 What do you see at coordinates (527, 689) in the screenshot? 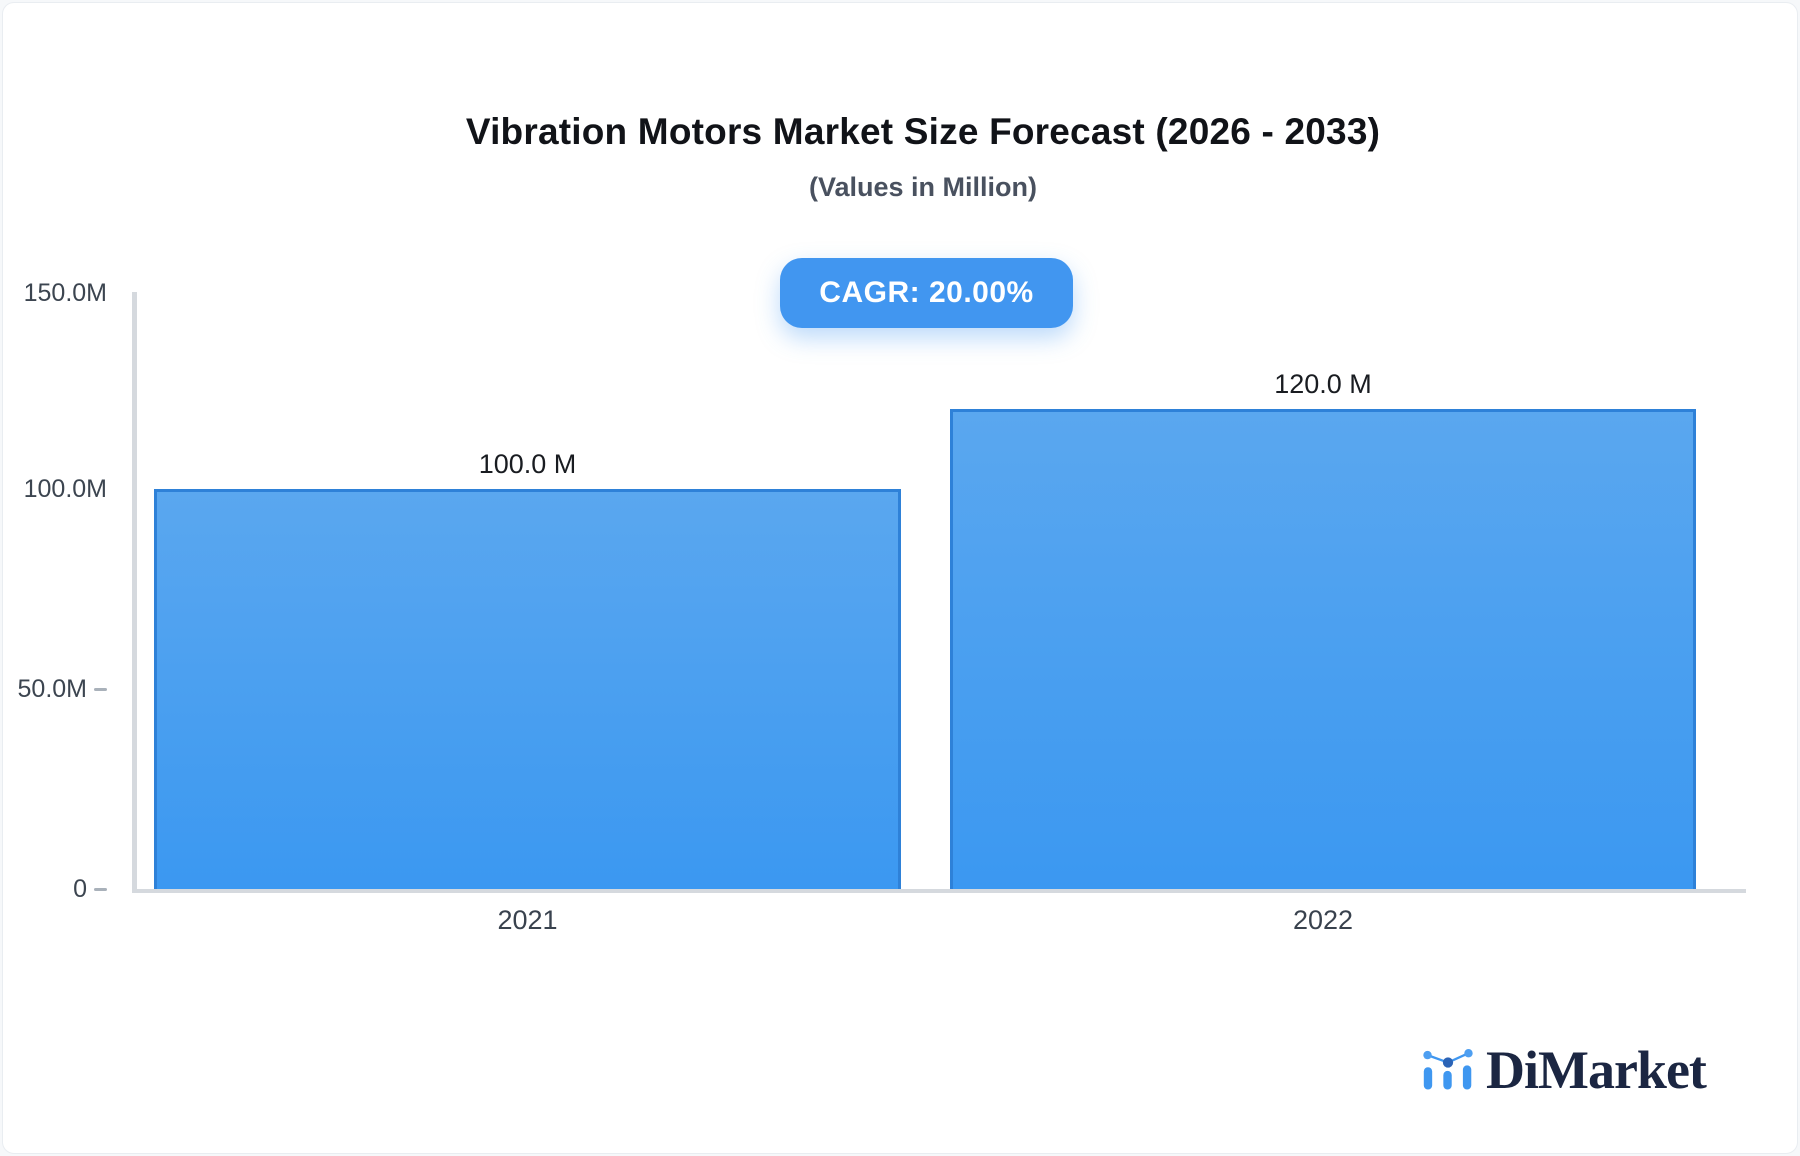
I see `bar-2021` at bounding box center [527, 689].